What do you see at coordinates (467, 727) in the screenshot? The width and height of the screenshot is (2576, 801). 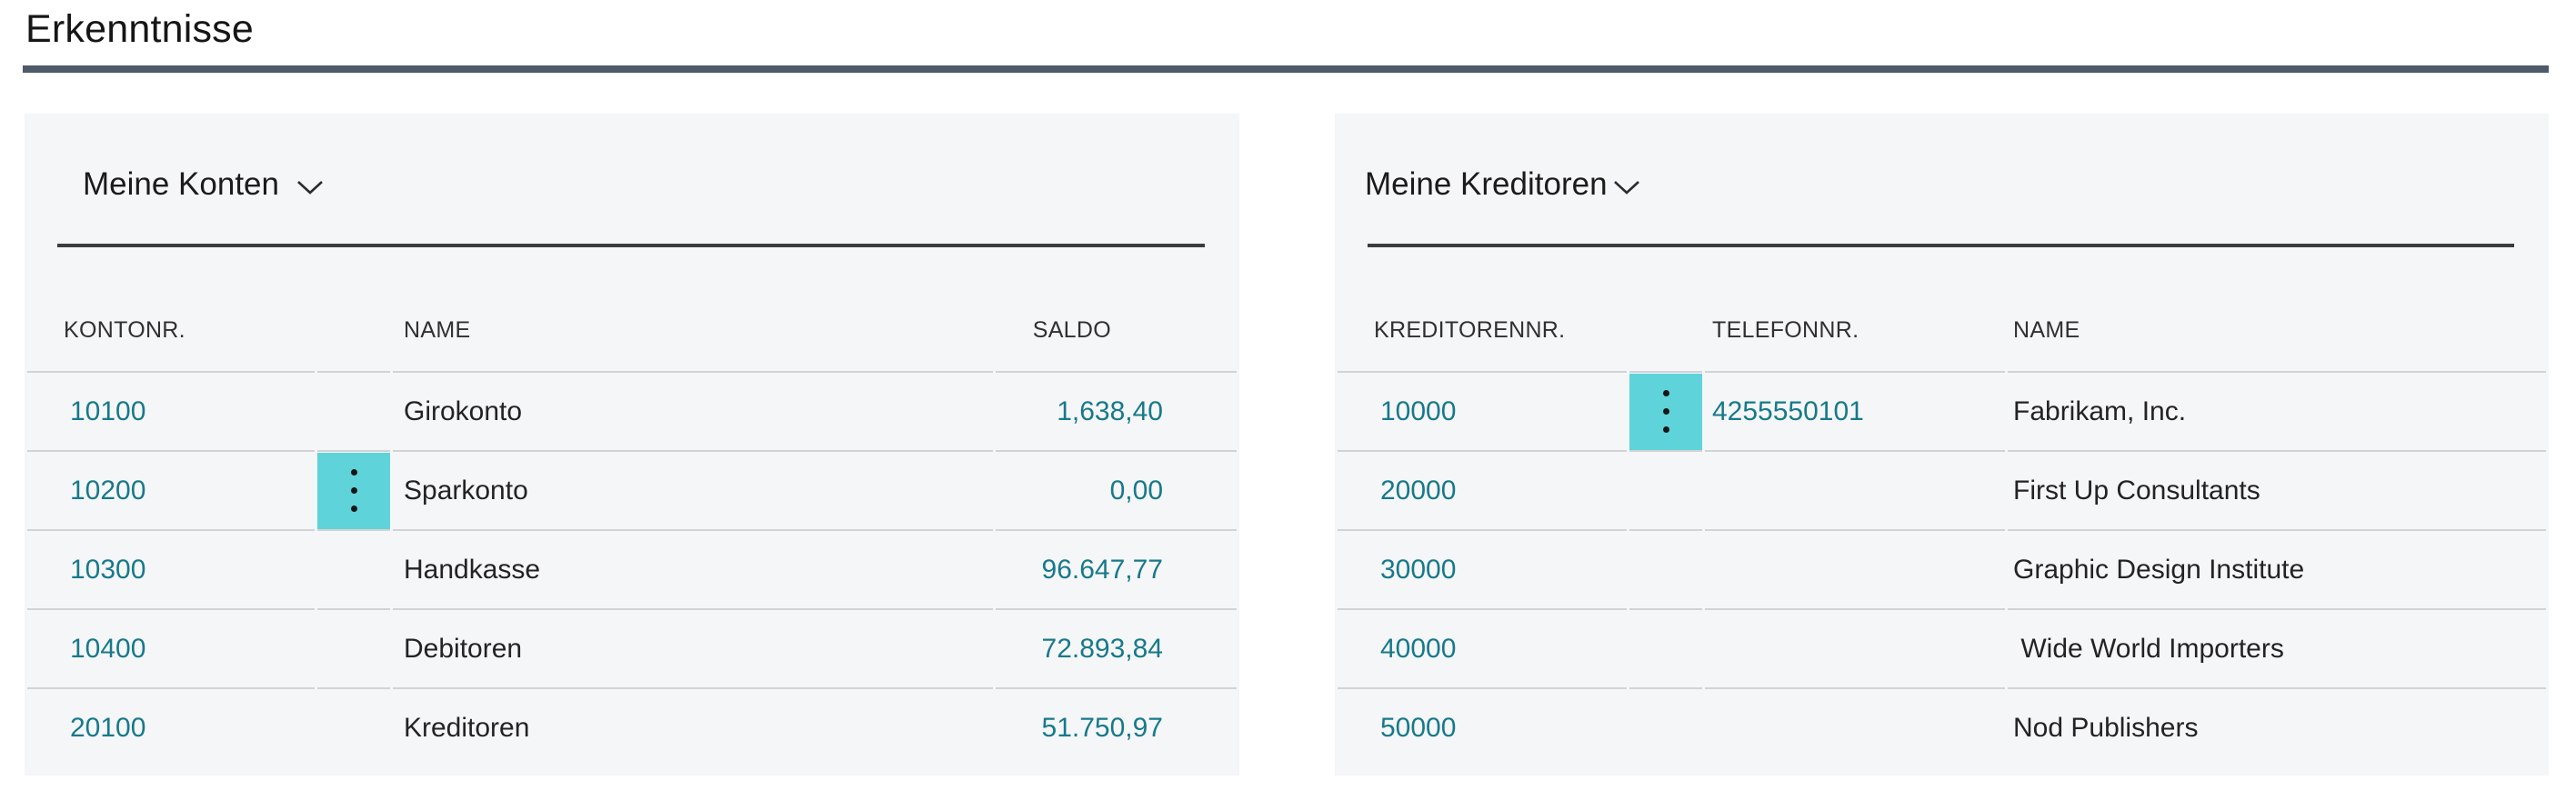 I see `account-name: Kreditoren` at bounding box center [467, 727].